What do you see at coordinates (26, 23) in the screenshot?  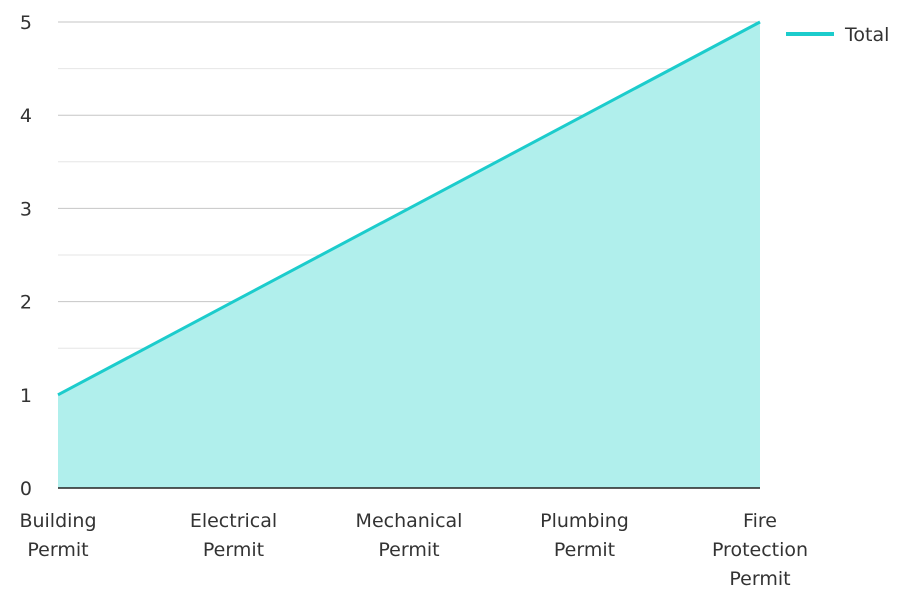 I see `y-tick-label: 5` at bounding box center [26, 23].